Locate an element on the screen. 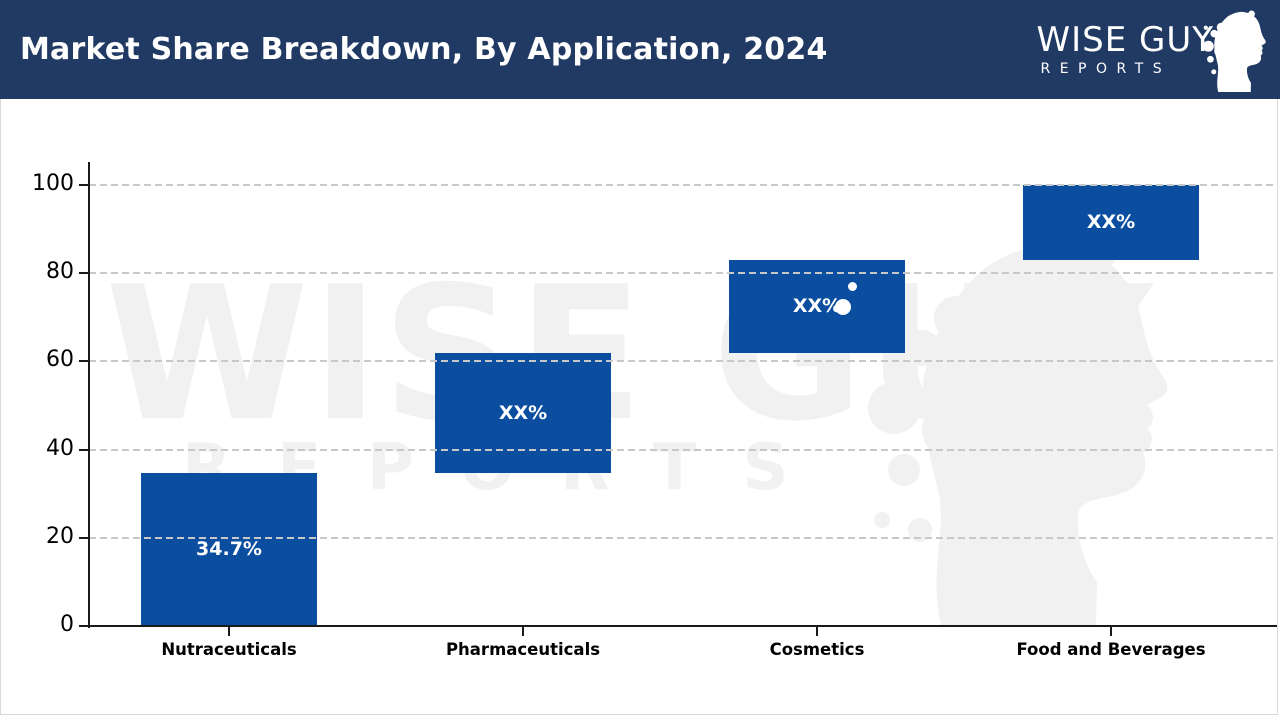 The width and height of the screenshot is (1280, 720). logo-text: WISE GUY REPORTS is located at coordinates (1125, 48).